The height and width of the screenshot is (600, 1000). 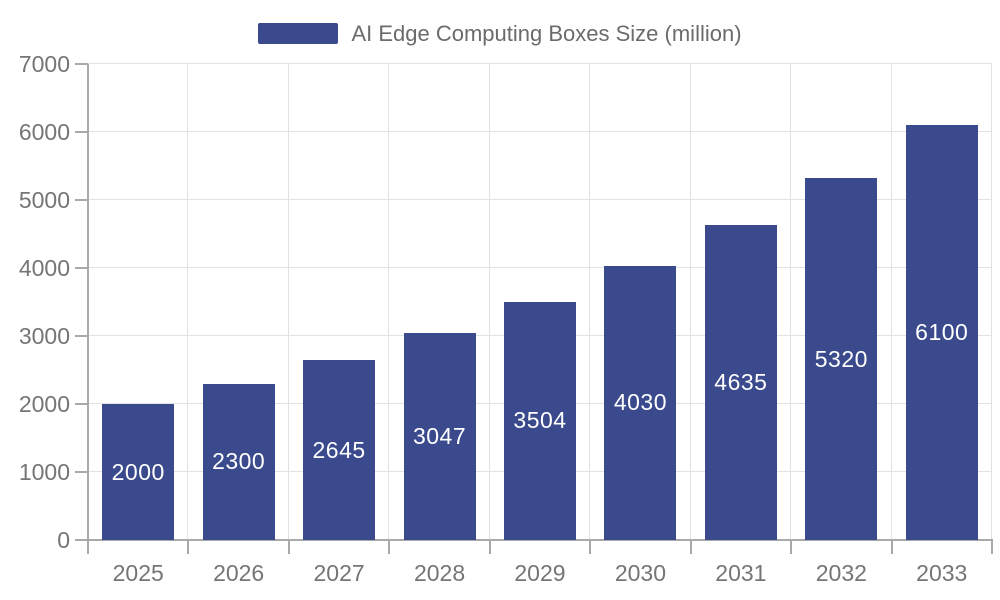 I want to click on bar-value-label: 2000, so click(x=138, y=471).